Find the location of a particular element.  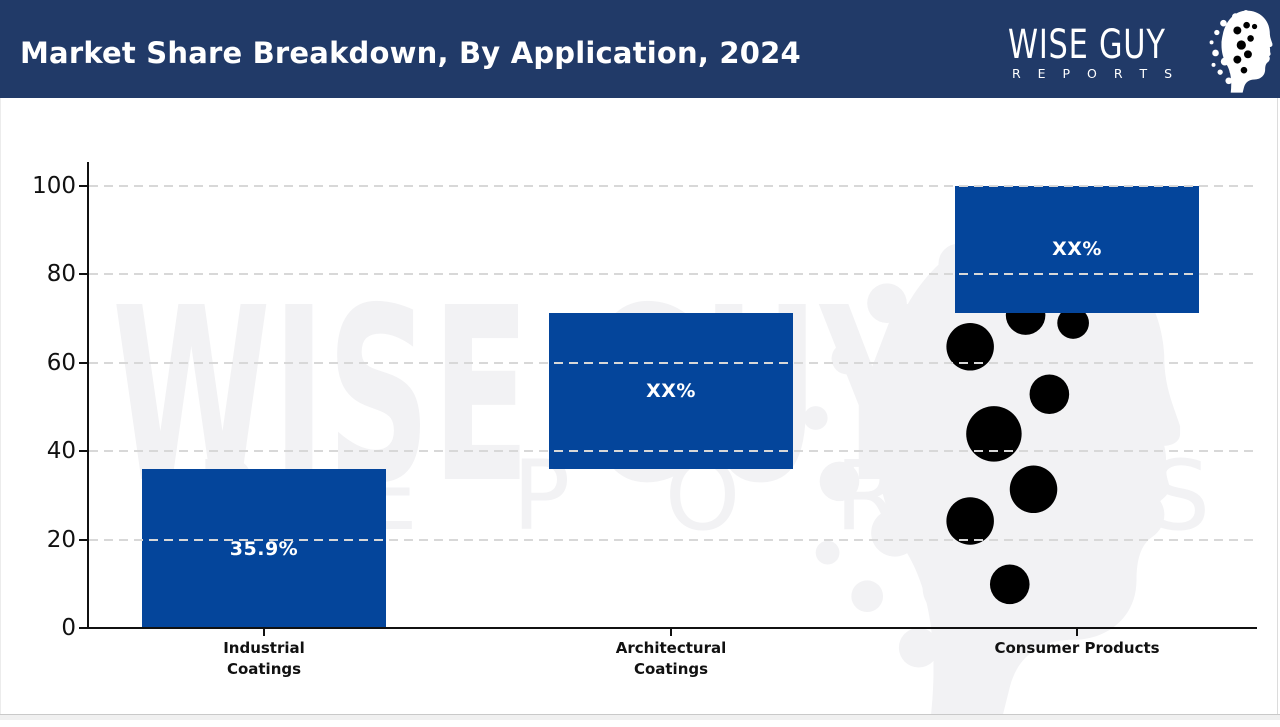

y-axis-spine is located at coordinates (88, 395).